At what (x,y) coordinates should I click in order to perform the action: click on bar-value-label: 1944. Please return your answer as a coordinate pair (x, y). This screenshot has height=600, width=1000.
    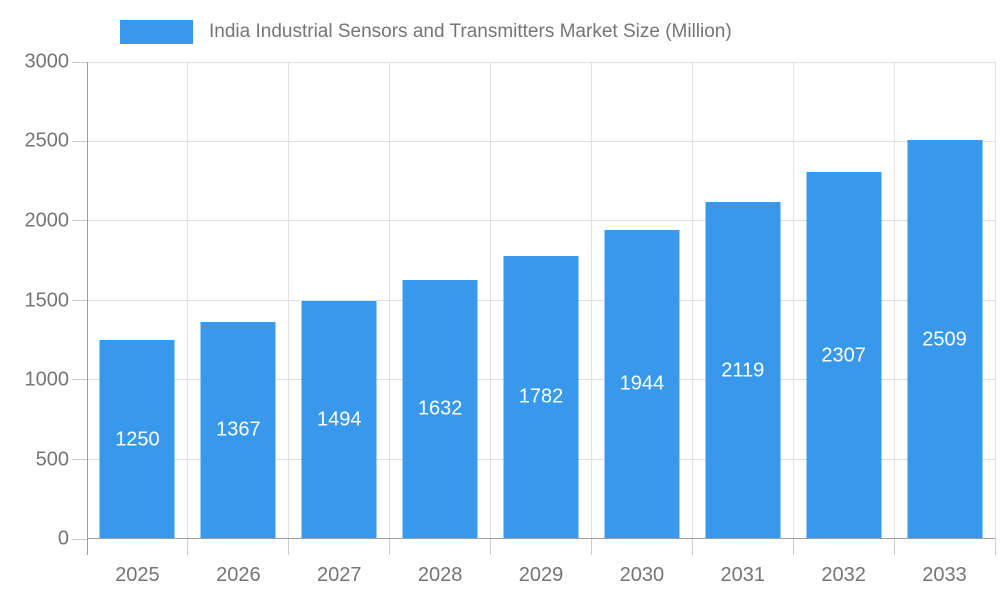
    Looking at the image, I should click on (642, 383).